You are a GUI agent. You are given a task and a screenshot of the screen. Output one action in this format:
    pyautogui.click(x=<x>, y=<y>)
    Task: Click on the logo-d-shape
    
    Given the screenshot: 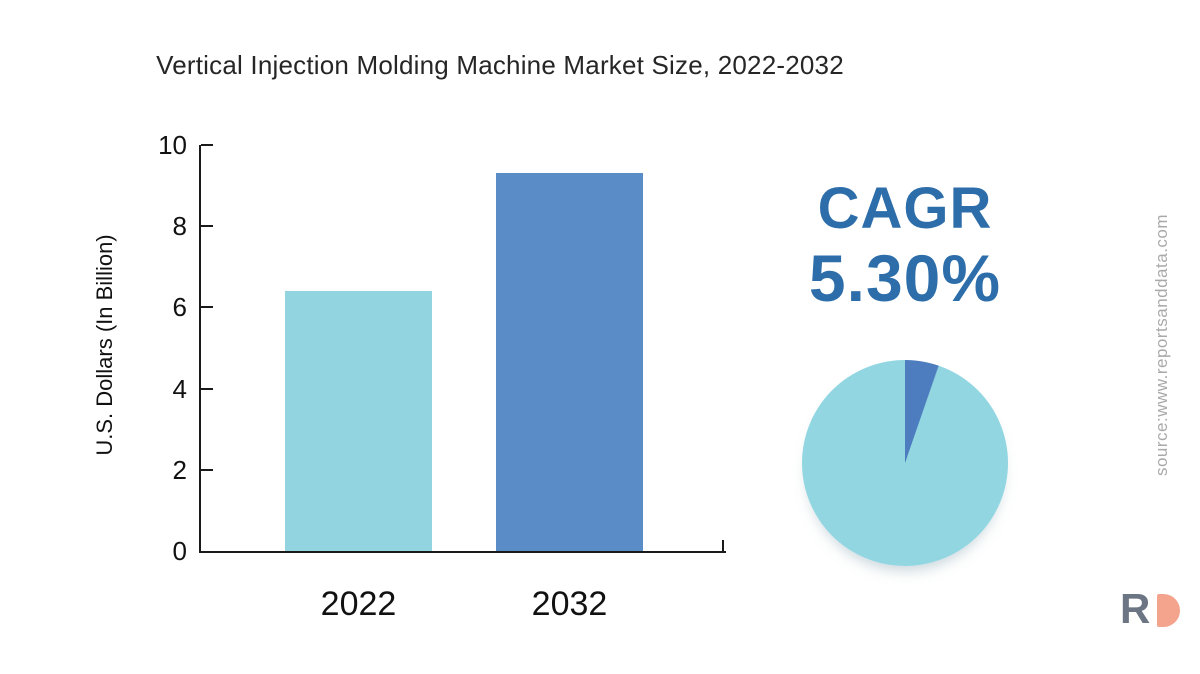 What is the action you would take?
    pyautogui.click(x=1168, y=610)
    